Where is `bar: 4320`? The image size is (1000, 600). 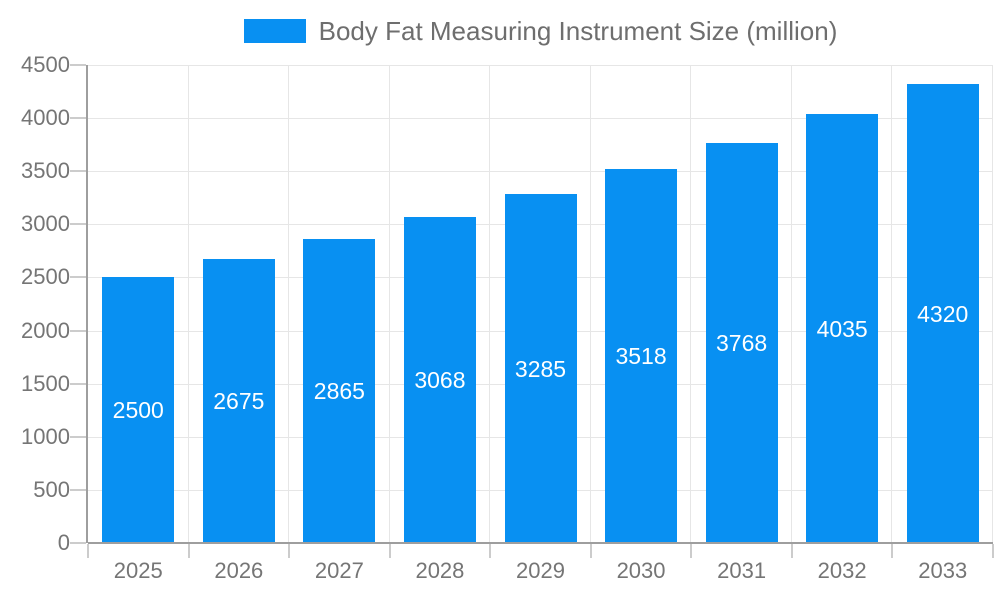
bar: 4320 is located at coordinates (942, 313).